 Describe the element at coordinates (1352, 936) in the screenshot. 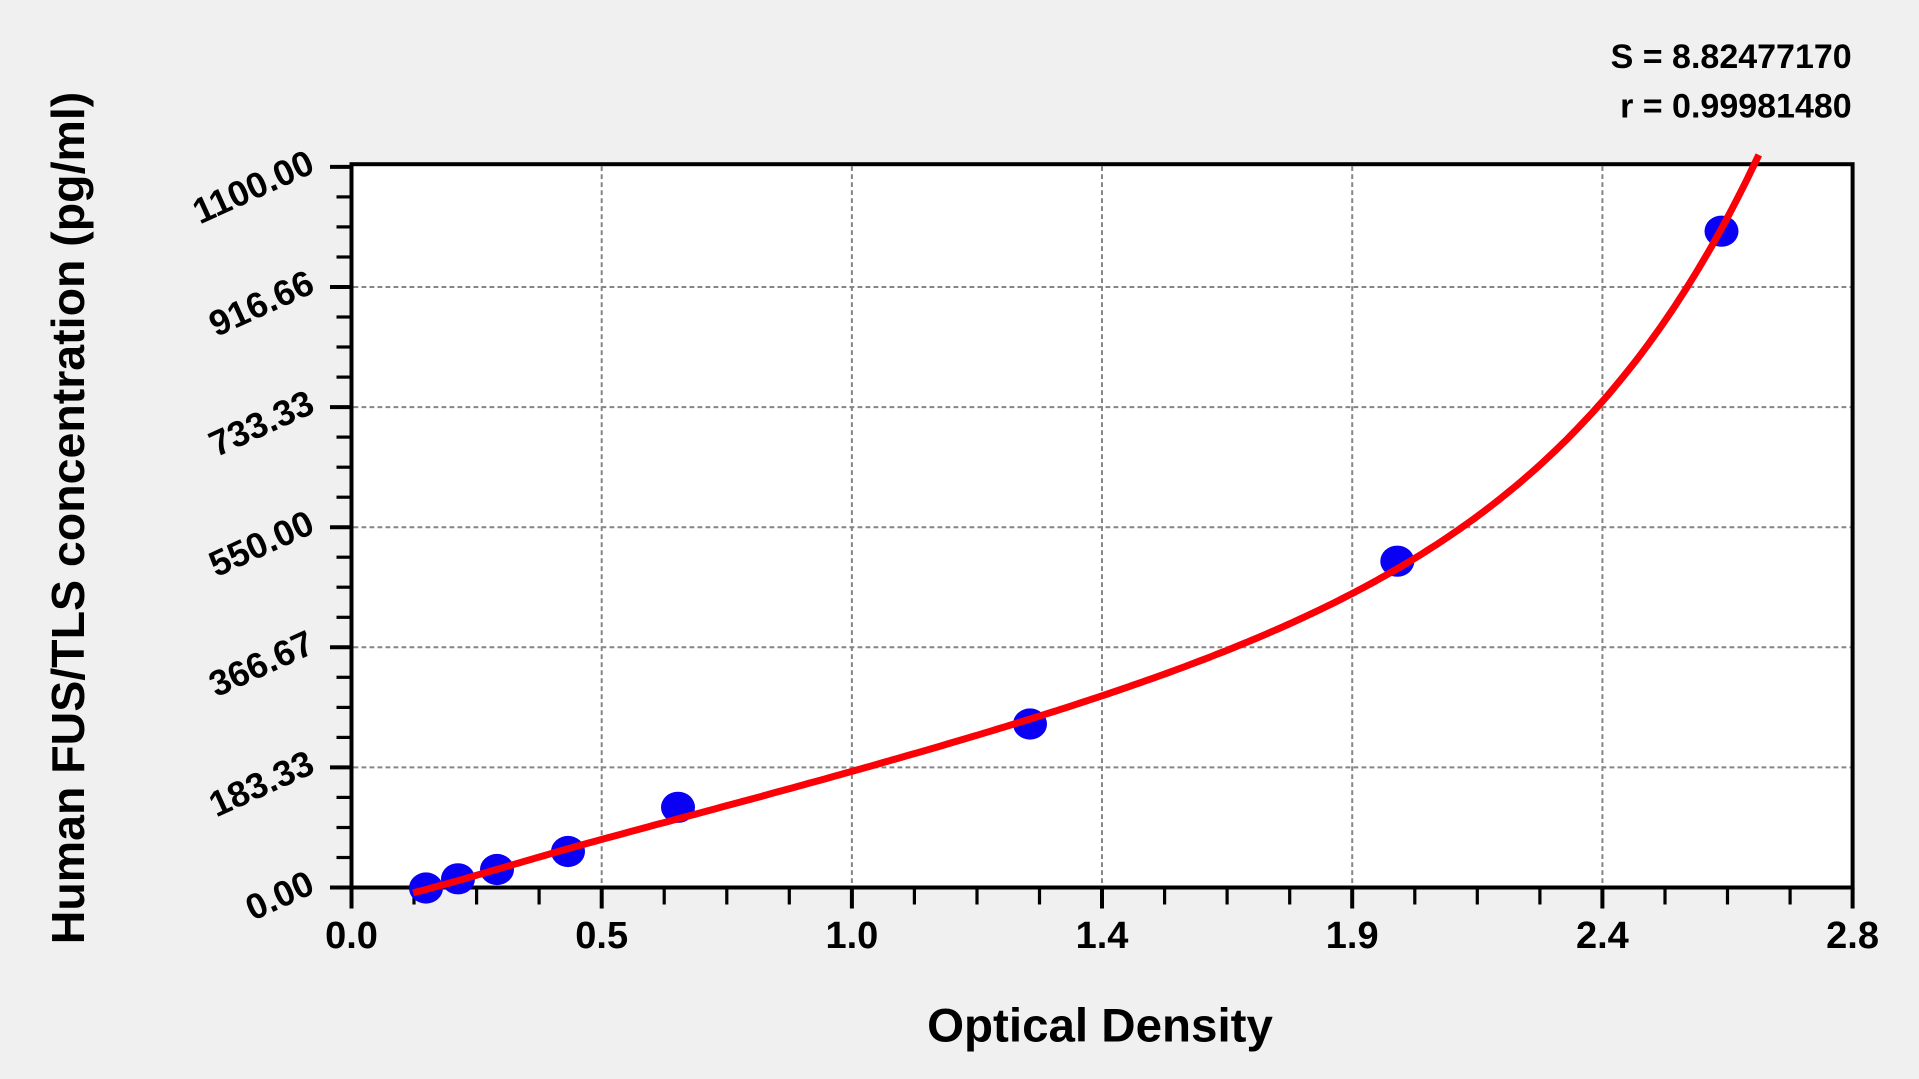

I see `svg-text: 1.9` at that location.